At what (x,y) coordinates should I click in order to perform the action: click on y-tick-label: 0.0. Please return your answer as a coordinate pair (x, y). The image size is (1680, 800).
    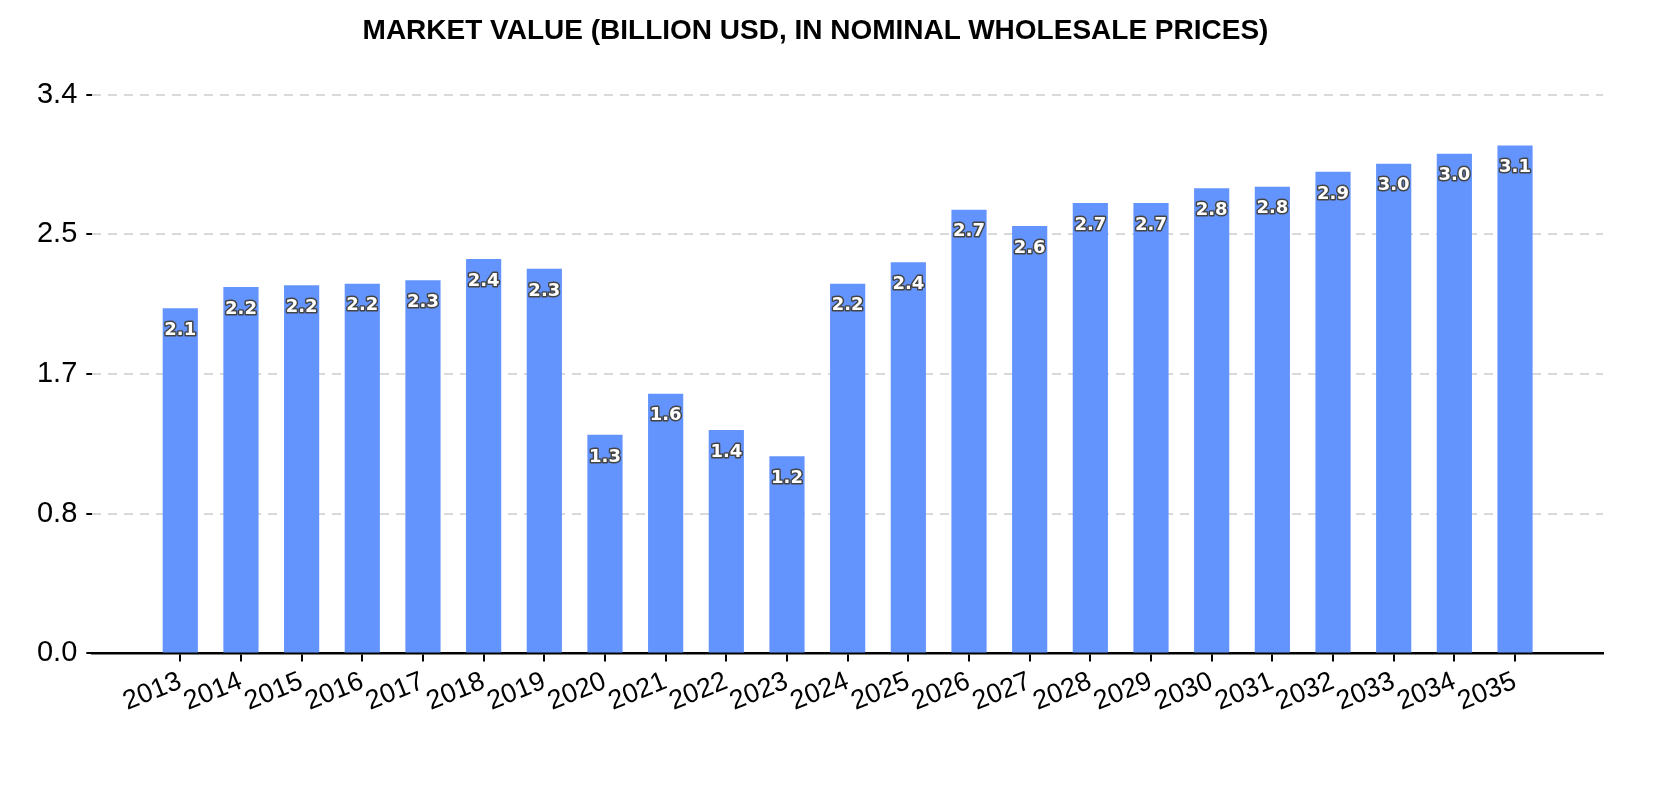
    Looking at the image, I should click on (57, 651).